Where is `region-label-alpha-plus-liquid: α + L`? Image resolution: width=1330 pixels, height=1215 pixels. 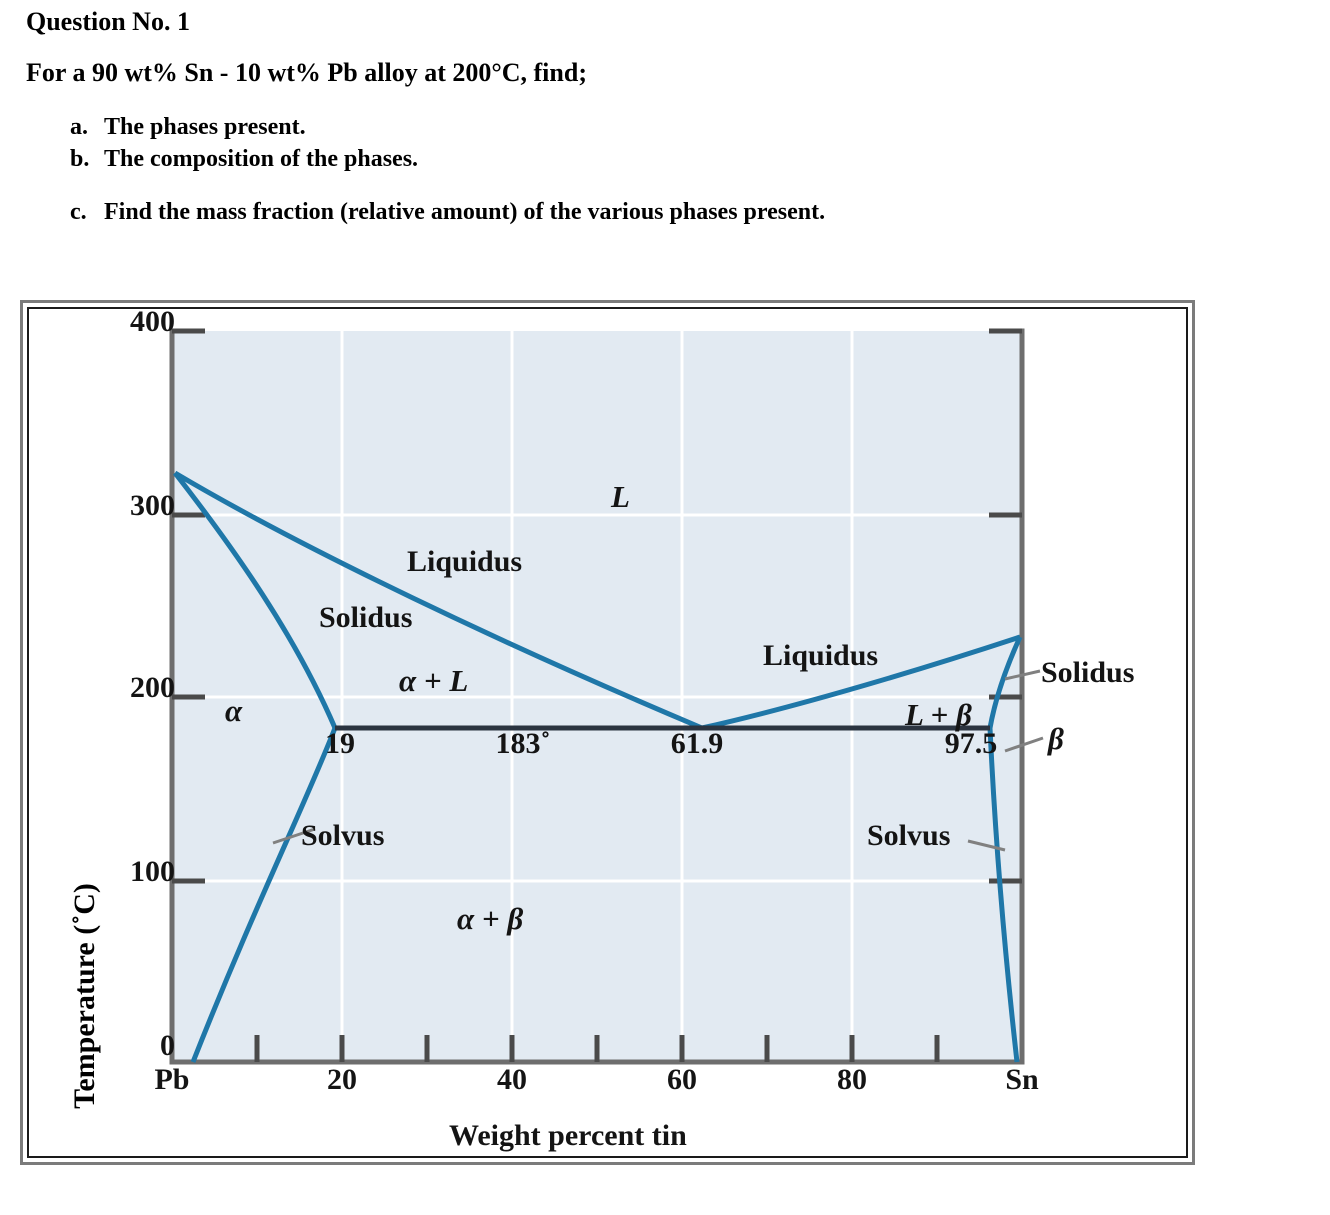 region-label-alpha-plus-liquid: α + L is located at coordinates (434, 680).